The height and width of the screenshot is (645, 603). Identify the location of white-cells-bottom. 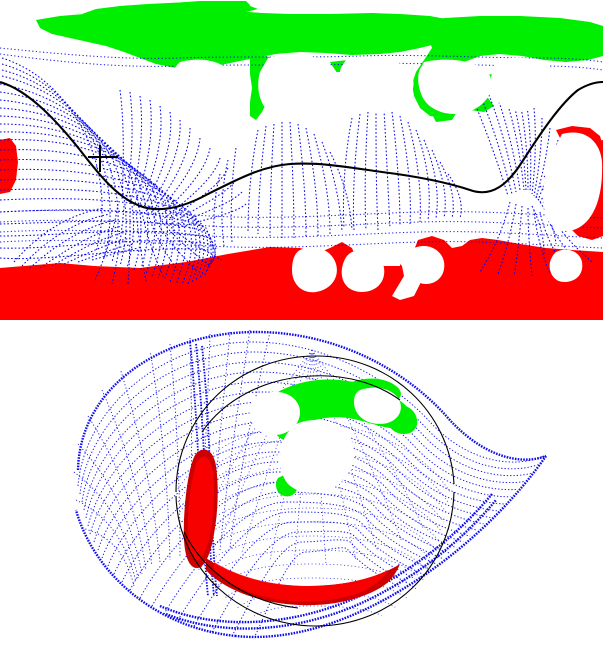
(325, 440).